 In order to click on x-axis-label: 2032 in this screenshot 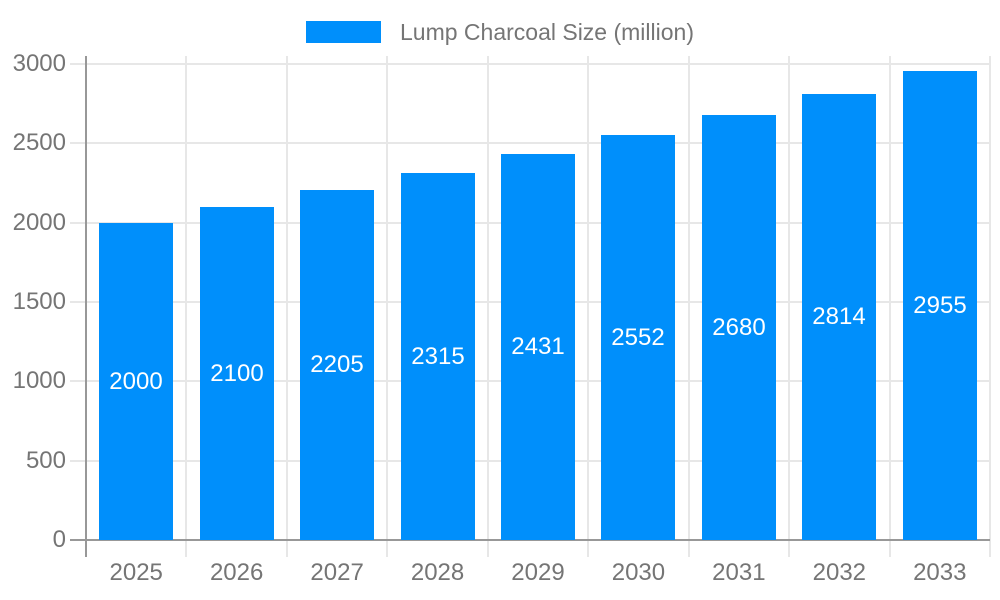, I will do `click(839, 572)`.